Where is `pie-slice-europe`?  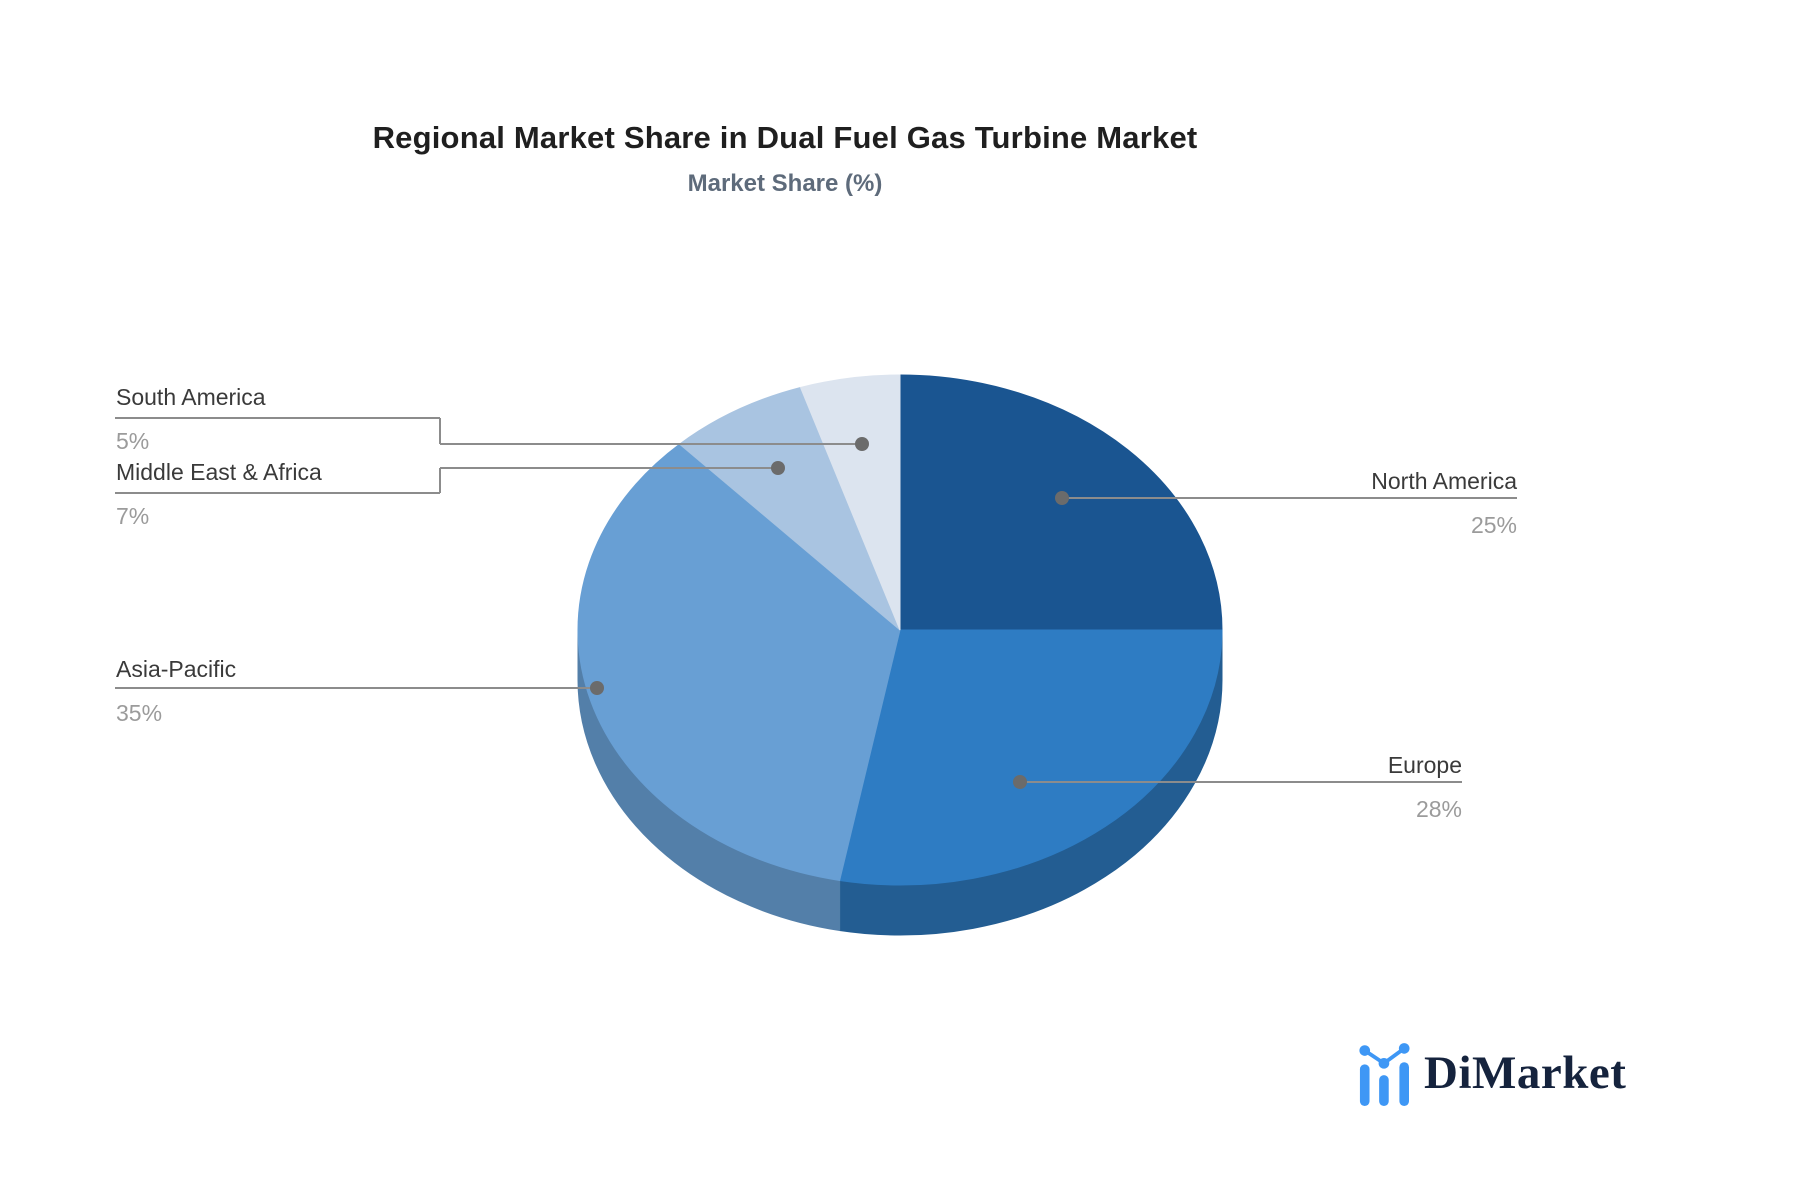
pie-slice-europe is located at coordinates (1031, 757).